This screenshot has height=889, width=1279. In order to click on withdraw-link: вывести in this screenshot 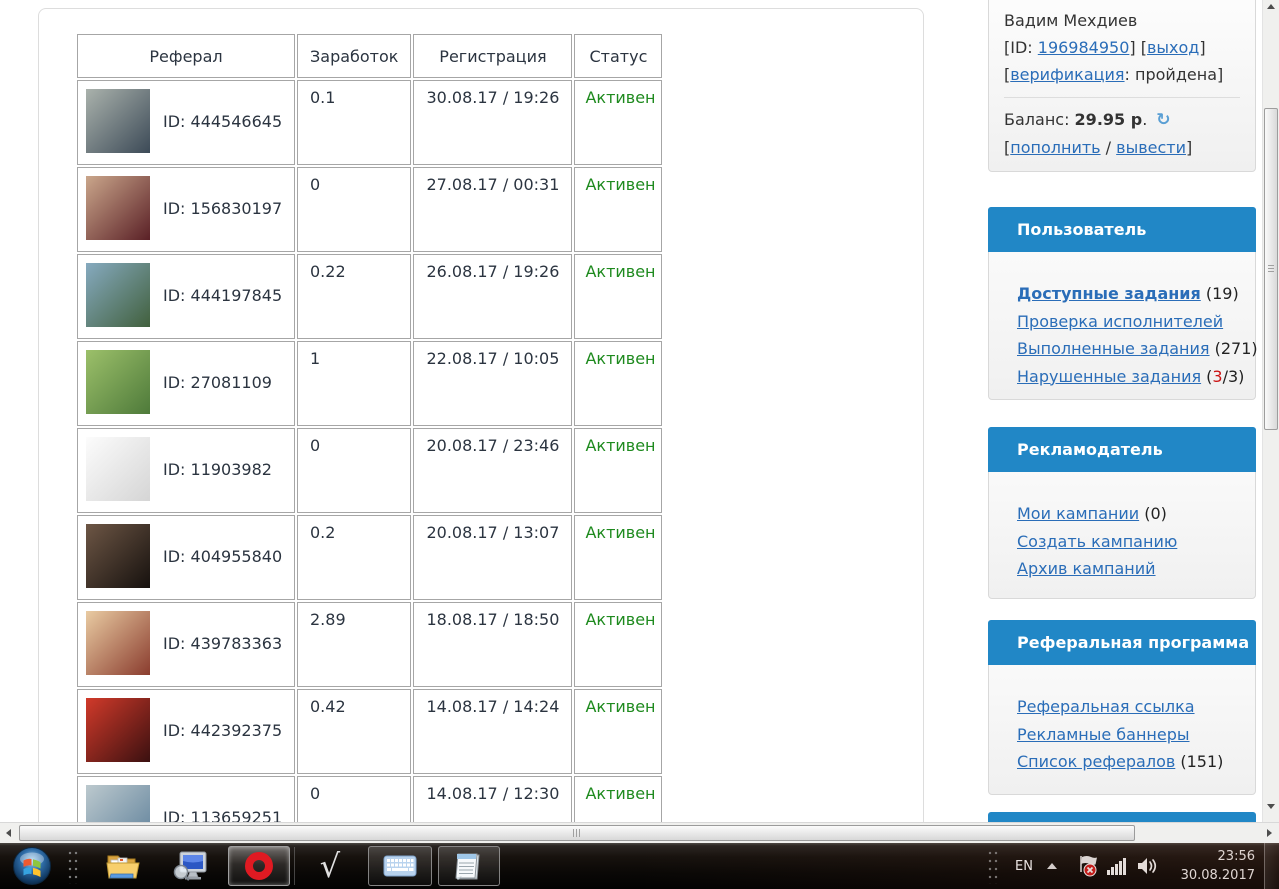, I will do `click(1151, 147)`.